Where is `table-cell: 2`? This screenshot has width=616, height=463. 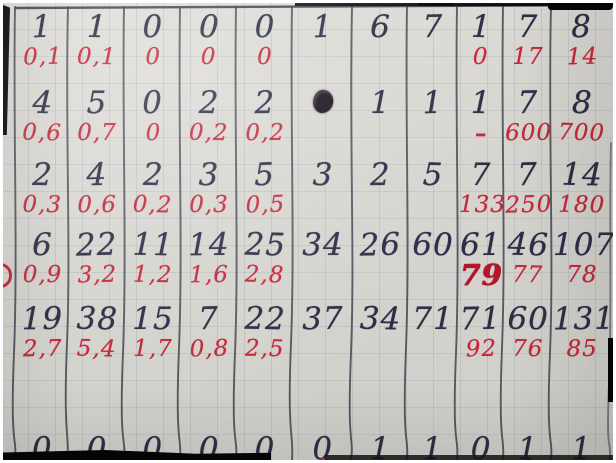
table-cell: 2 is located at coordinates (381, 179).